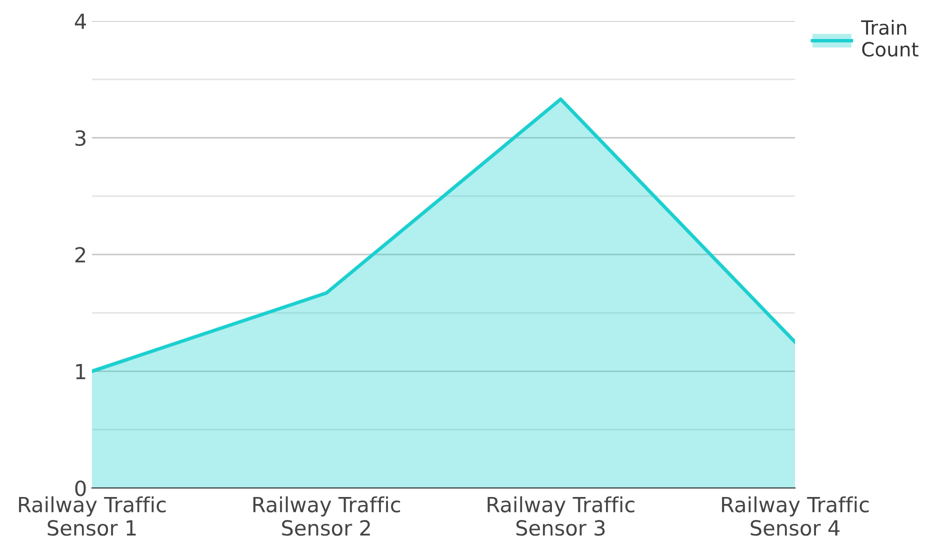 This screenshot has height=560, width=952. What do you see at coordinates (92, 516) in the screenshot?
I see `x-tick-label: Railway Traffic Sensor 1` at bounding box center [92, 516].